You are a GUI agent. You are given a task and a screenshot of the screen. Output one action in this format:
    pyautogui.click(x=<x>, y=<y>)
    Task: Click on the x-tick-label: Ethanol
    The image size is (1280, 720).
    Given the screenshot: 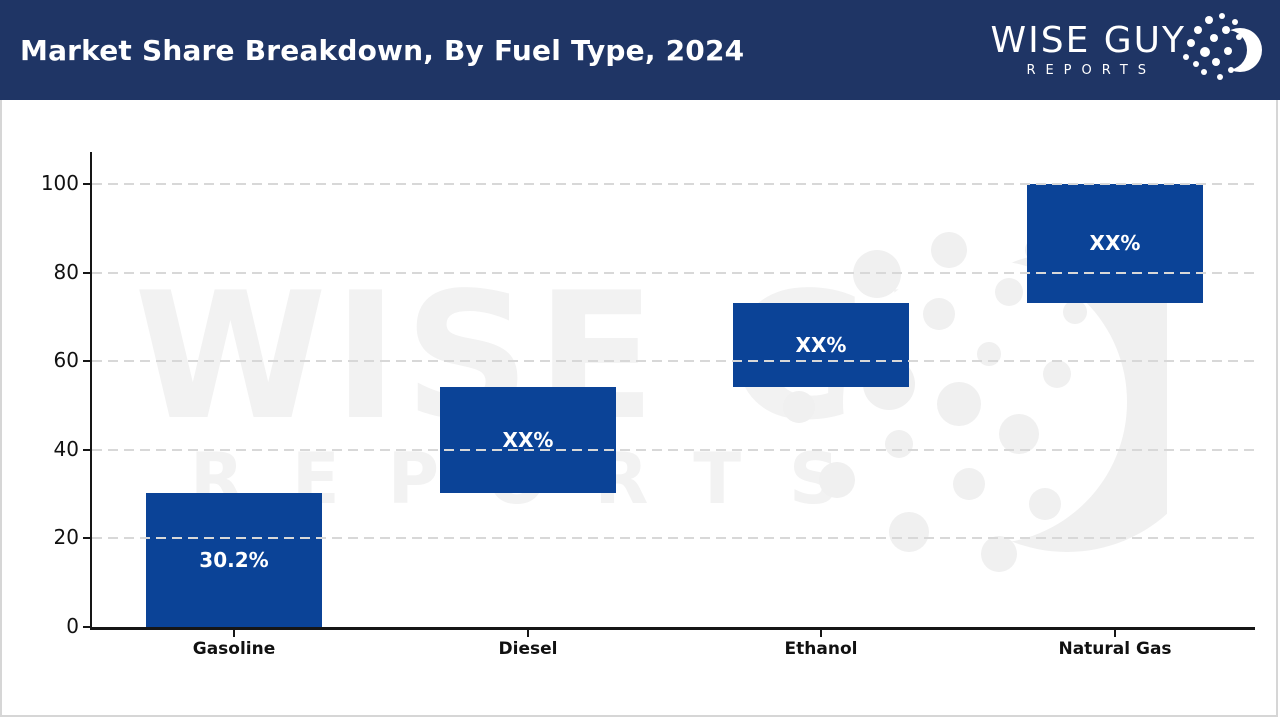 What is the action you would take?
    pyautogui.click(x=821, y=649)
    